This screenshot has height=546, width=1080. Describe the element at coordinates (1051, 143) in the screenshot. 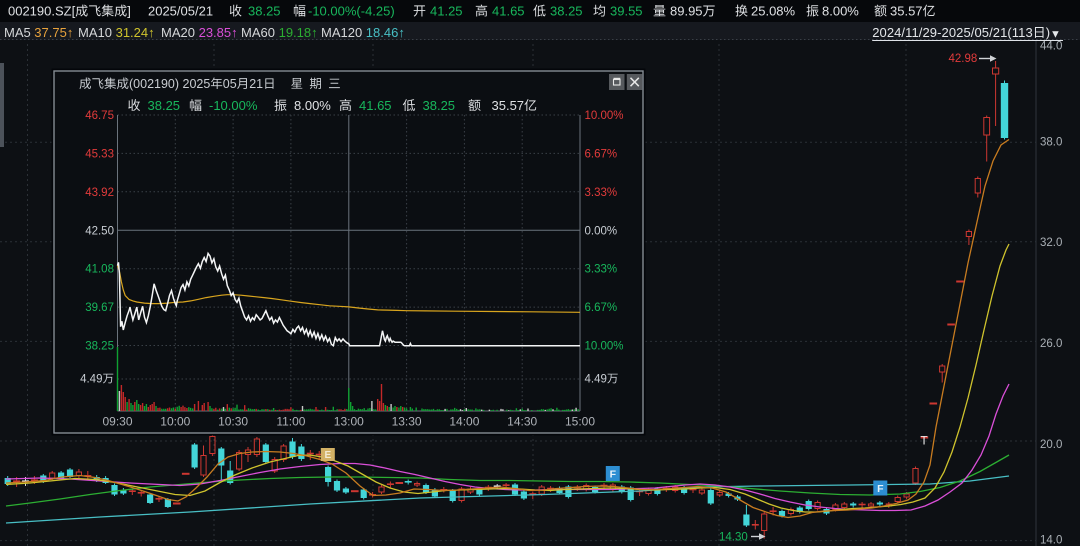

I see `svg-text: 38.0` at that location.